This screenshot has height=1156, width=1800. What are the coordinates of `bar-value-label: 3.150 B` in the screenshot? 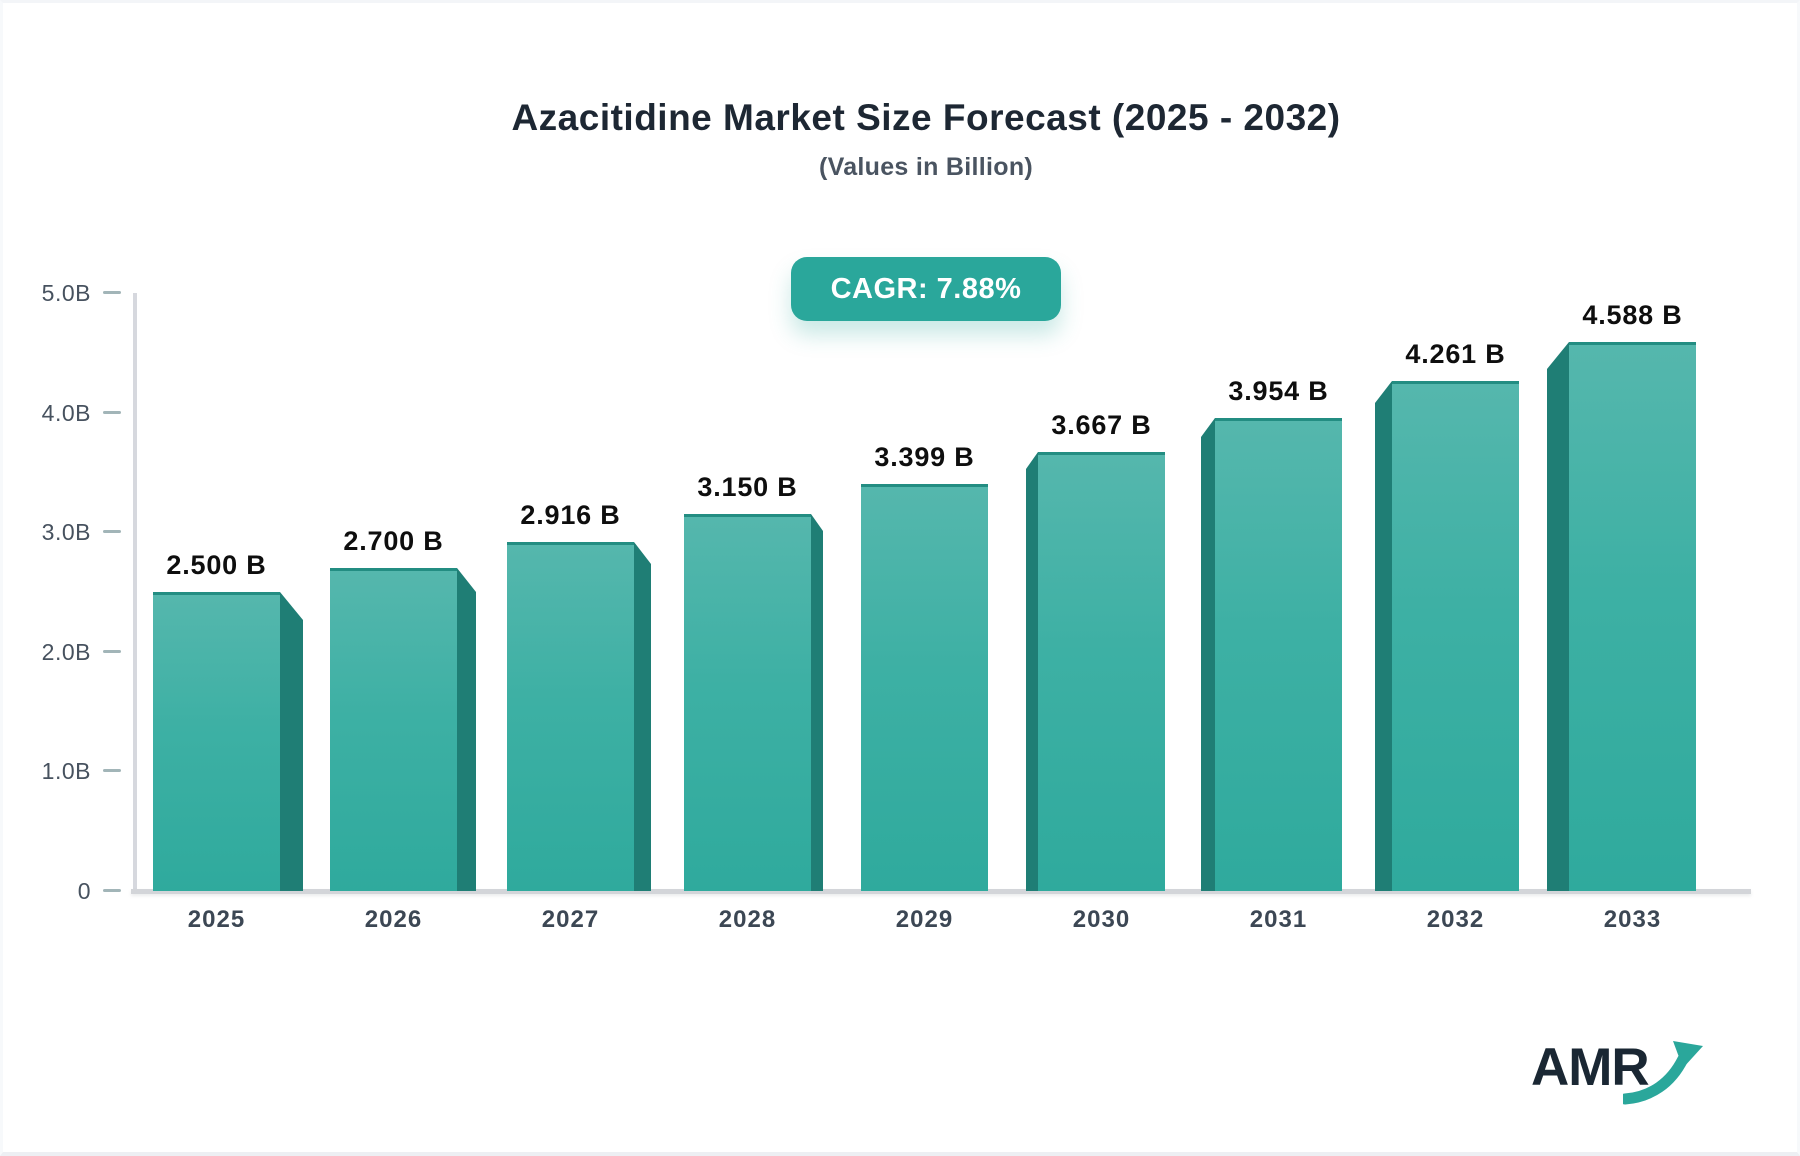 It's located at (747, 487).